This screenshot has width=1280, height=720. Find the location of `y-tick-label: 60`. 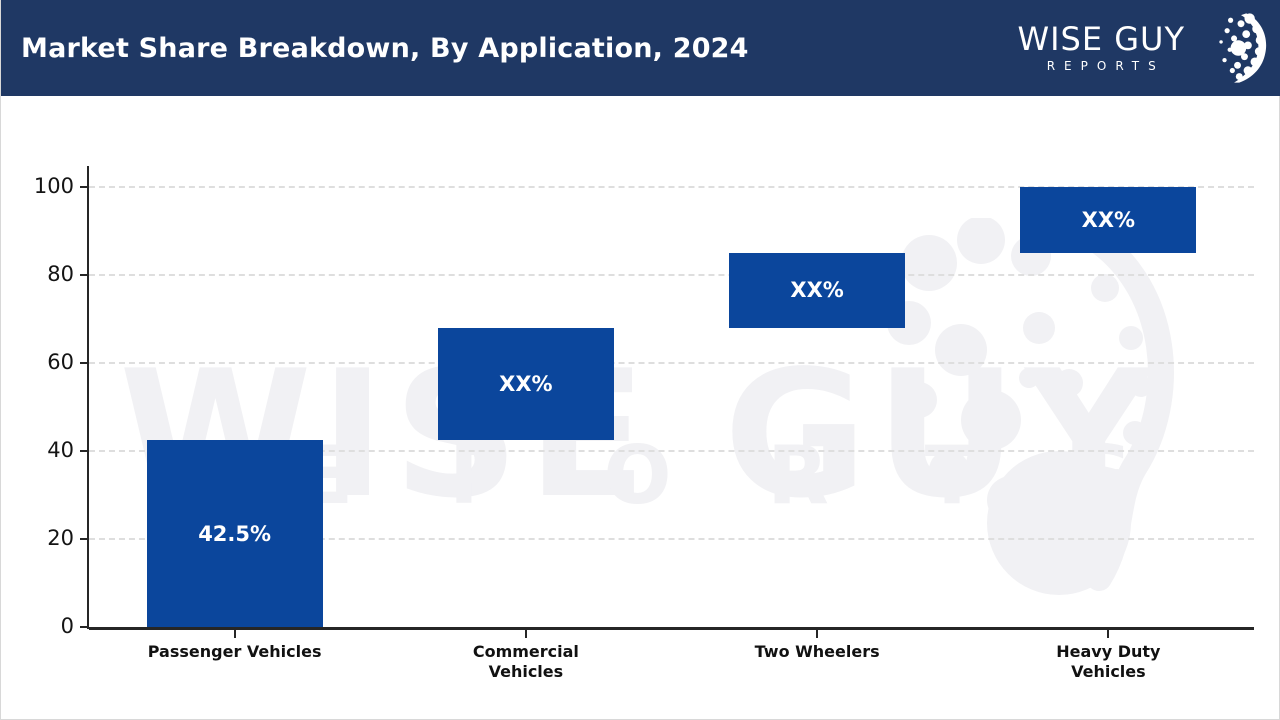

y-tick-label: 60 is located at coordinates (60, 362).